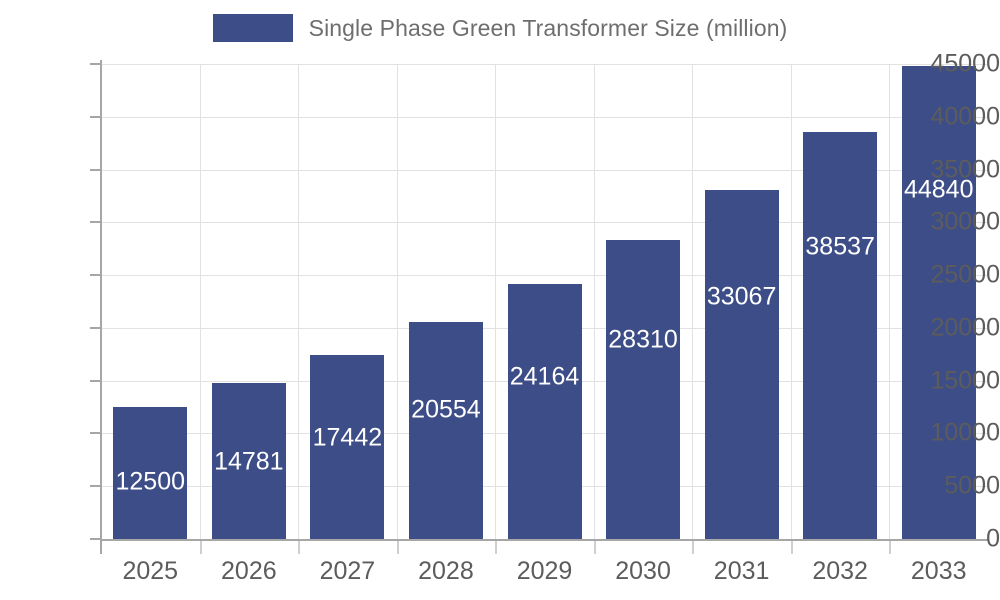 Image resolution: width=1000 pixels, height=600 pixels. I want to click on x-axis-line, so click(544, 540).